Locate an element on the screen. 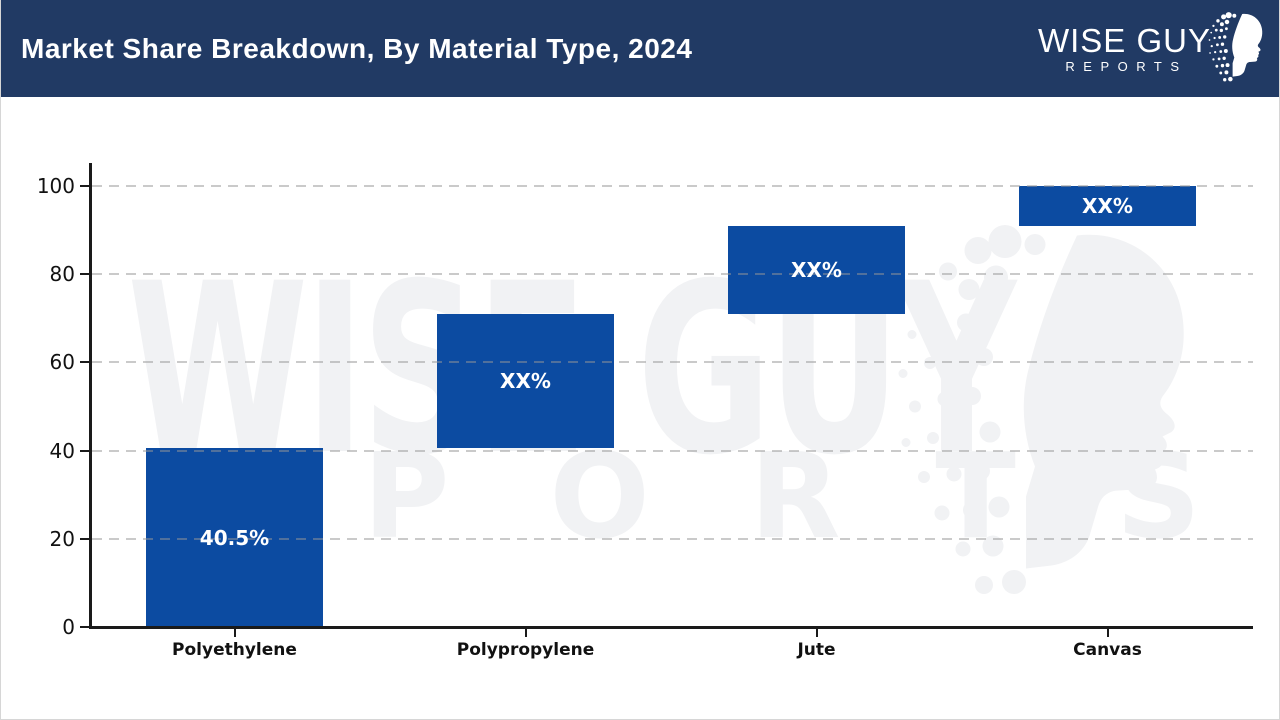 The width and height of the screenshot is (1280, 720). y-axis-line is located at coordinates (90, 396).